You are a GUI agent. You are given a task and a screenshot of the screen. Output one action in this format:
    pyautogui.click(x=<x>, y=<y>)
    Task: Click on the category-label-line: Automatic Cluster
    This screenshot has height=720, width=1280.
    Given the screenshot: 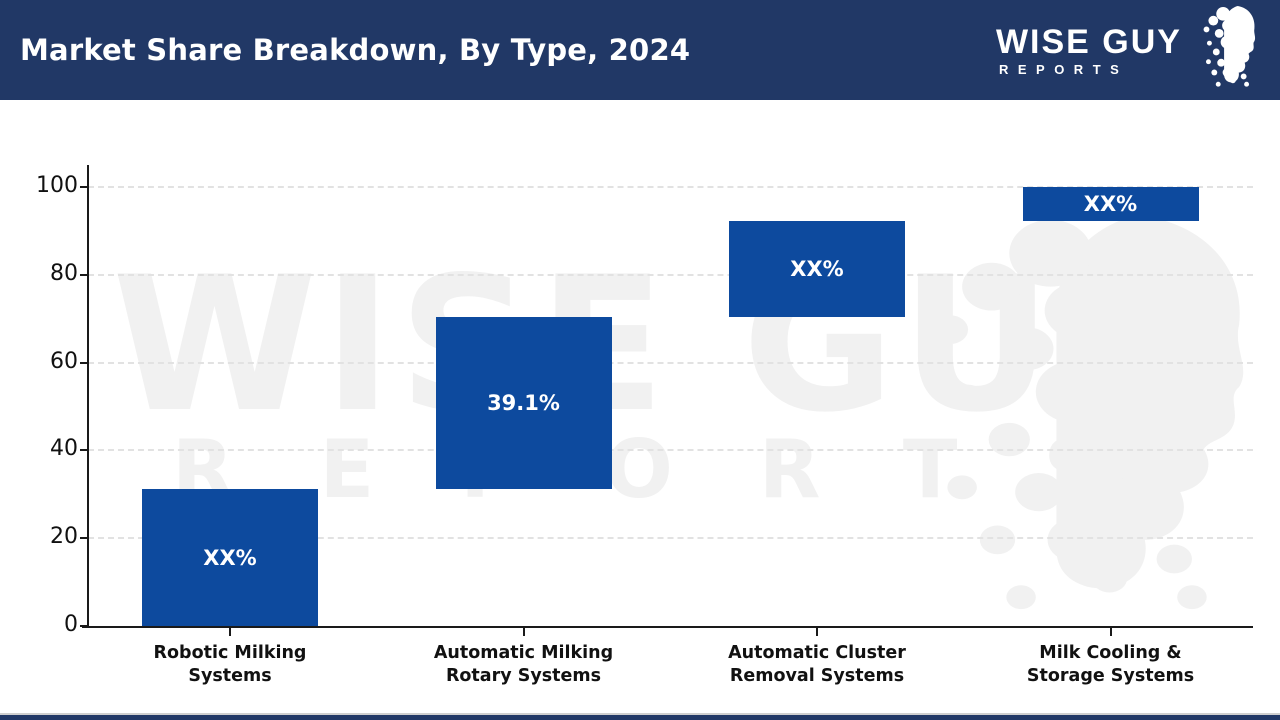 What is the action you would take?
    pyautogui.click(x=817, y=653)
    